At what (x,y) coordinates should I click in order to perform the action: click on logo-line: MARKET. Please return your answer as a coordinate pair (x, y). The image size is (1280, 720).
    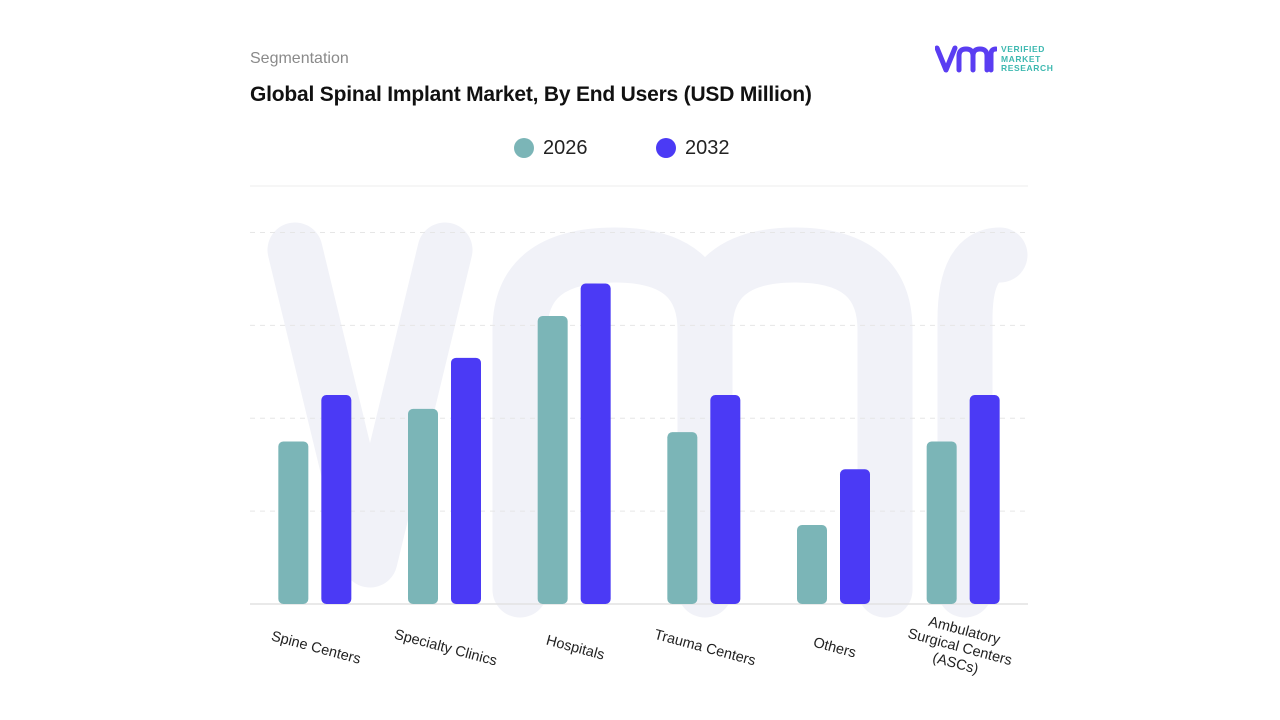
    Looking at the image, I should click on (1021, 58).